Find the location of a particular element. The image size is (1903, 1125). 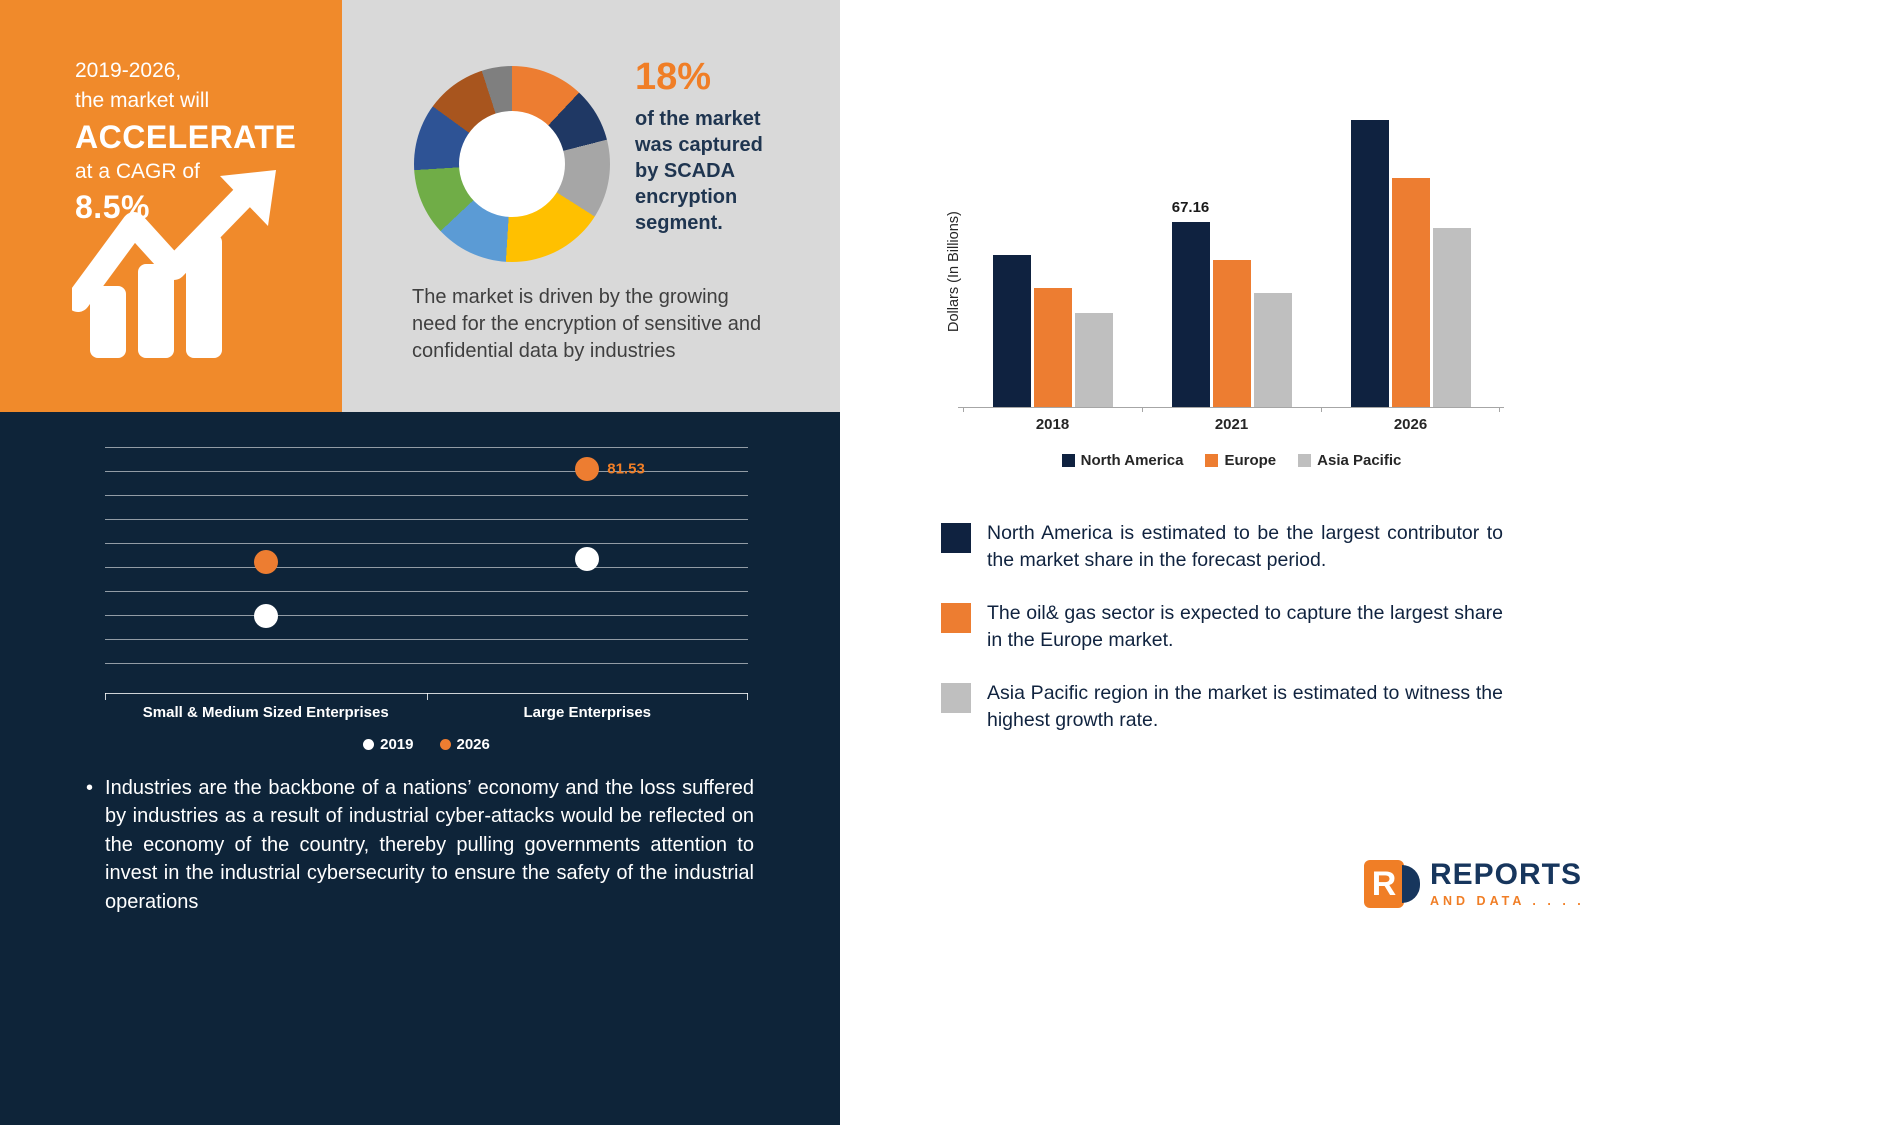

logo-d-icon is located at coordinates (1411, 884).